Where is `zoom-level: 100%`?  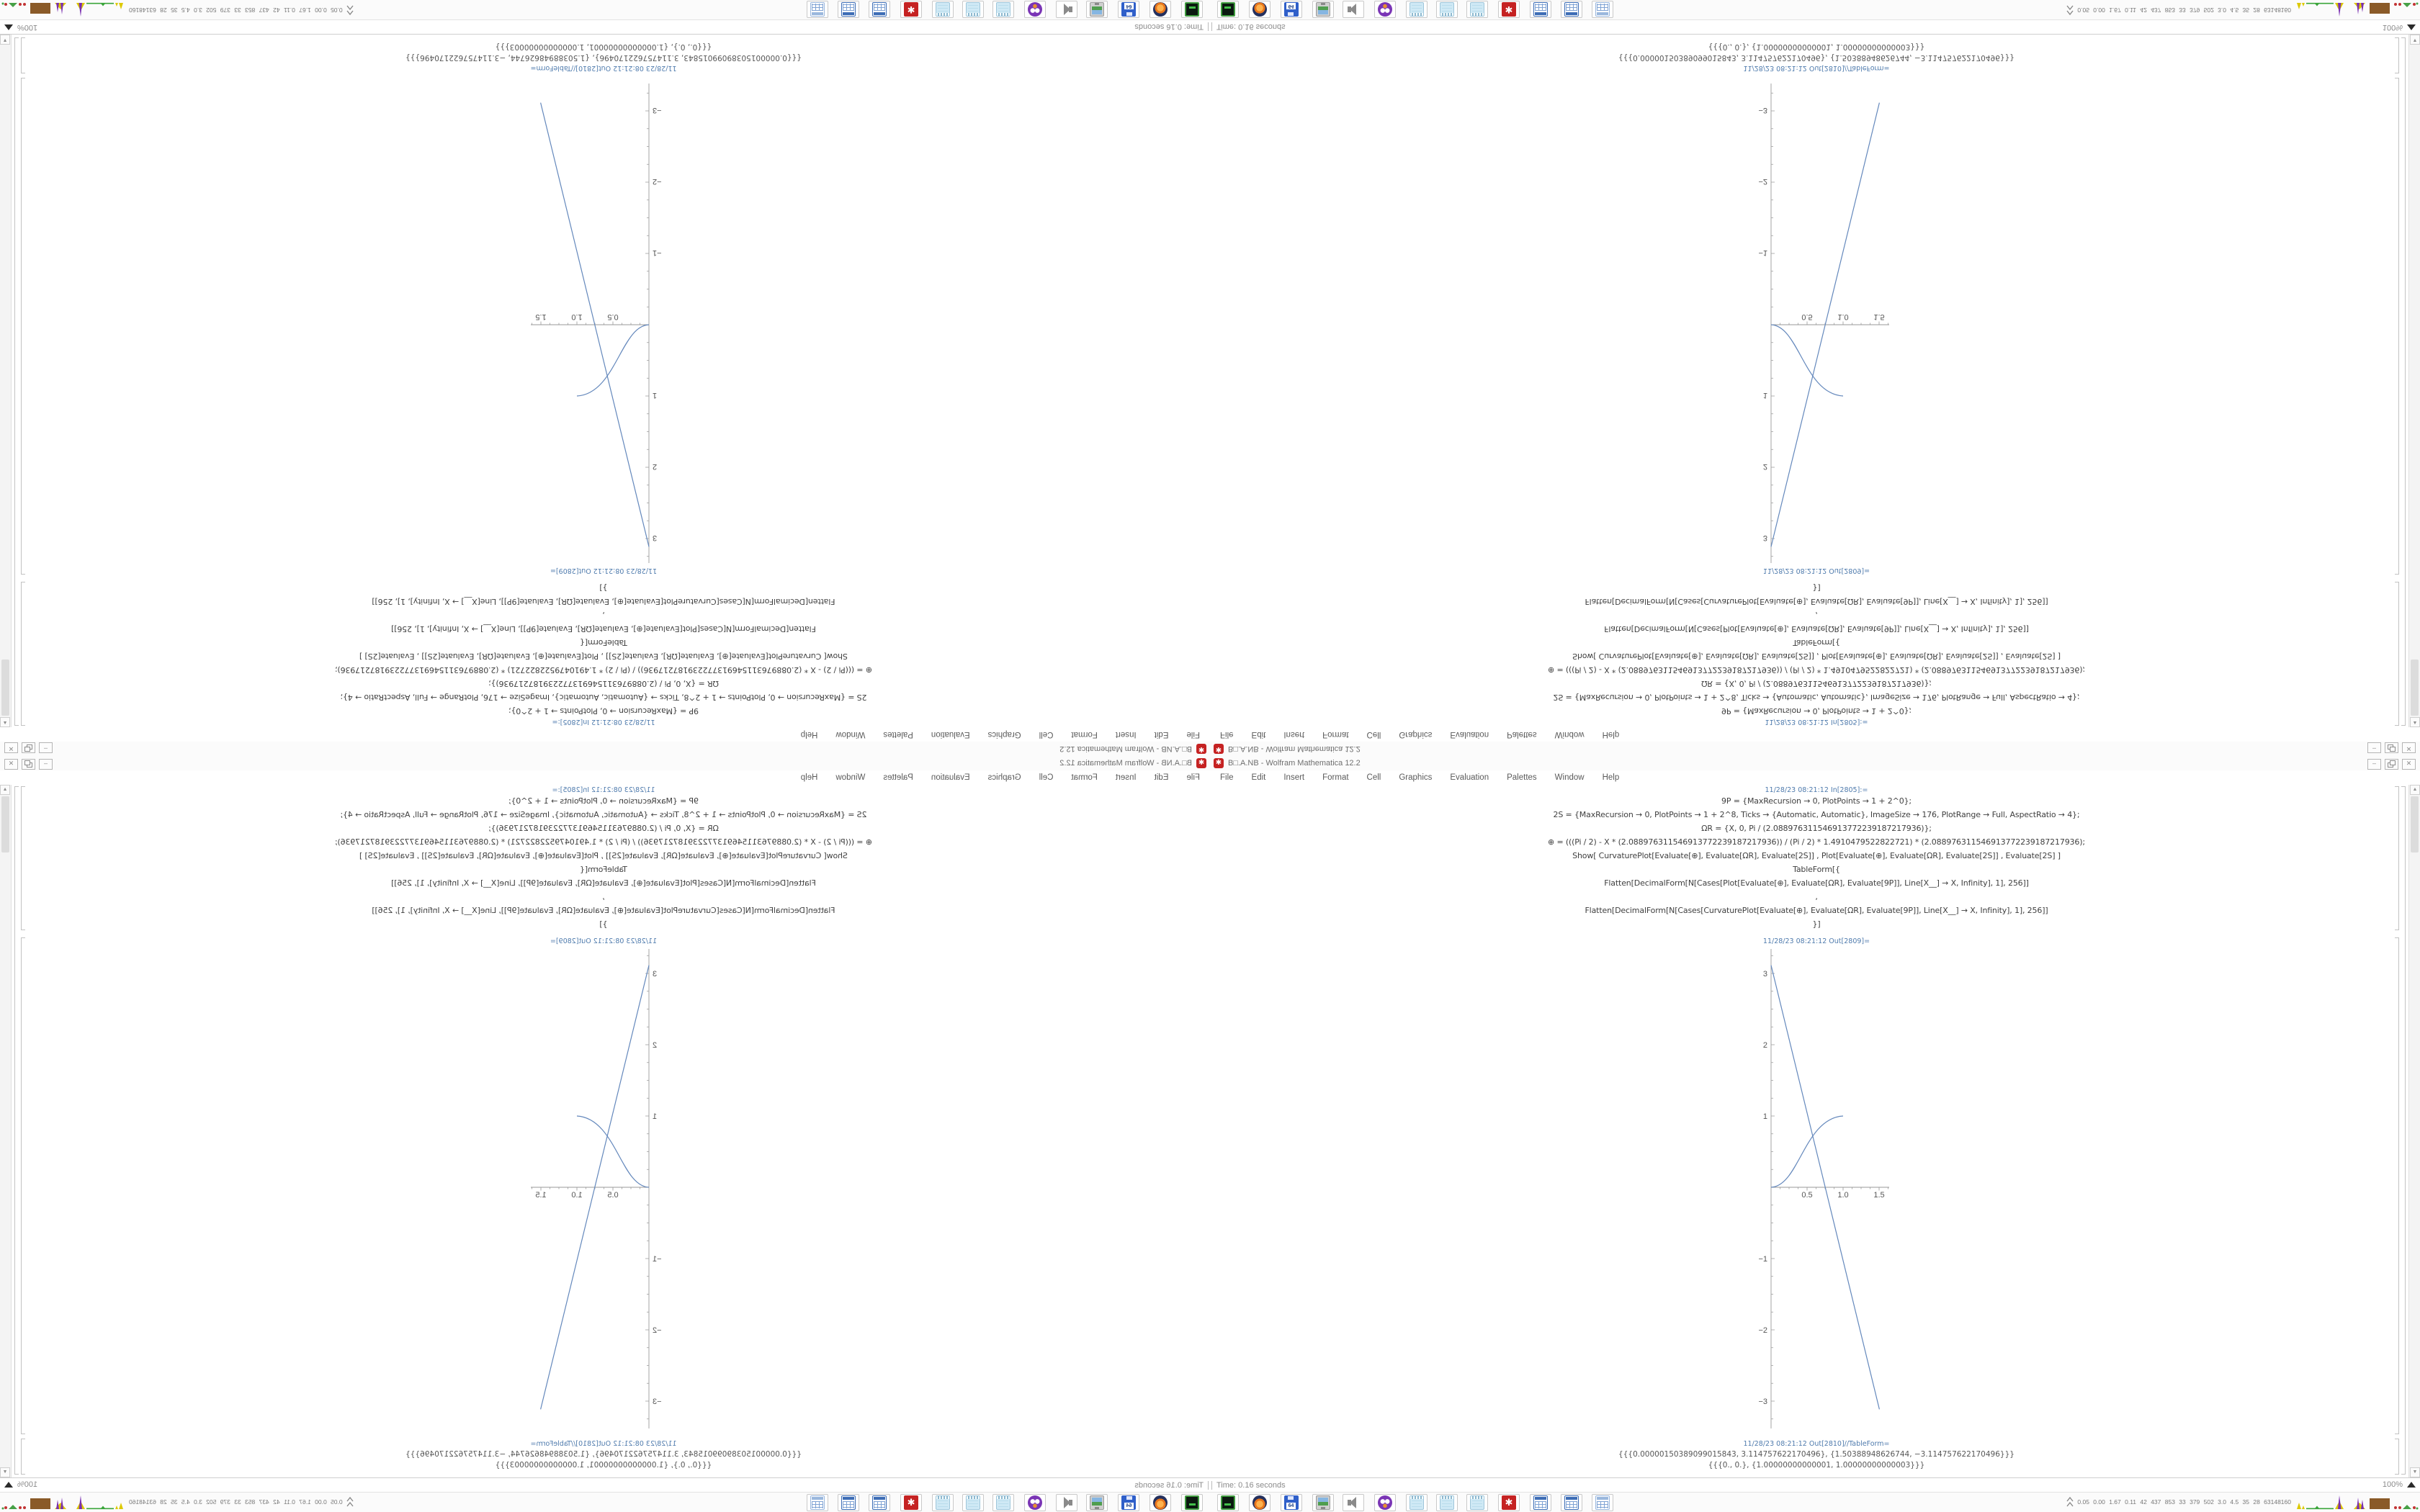
zoom-level: 100% is located at coordinates (2392, 1484).